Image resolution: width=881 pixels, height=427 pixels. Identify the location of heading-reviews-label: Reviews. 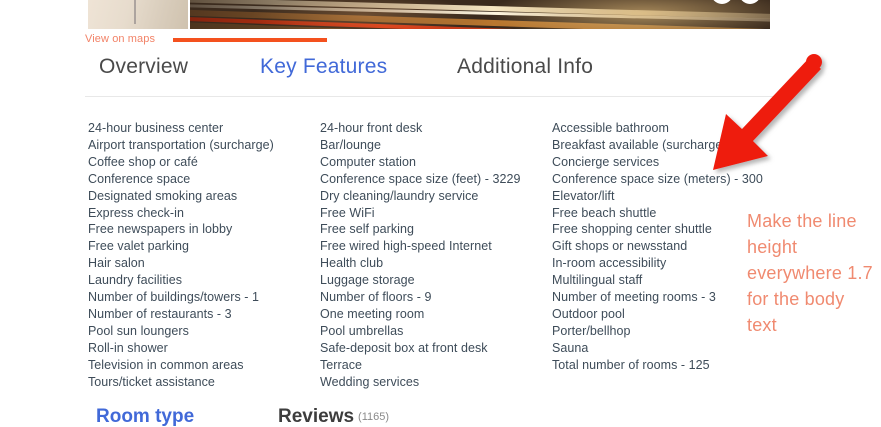
(316, 416).